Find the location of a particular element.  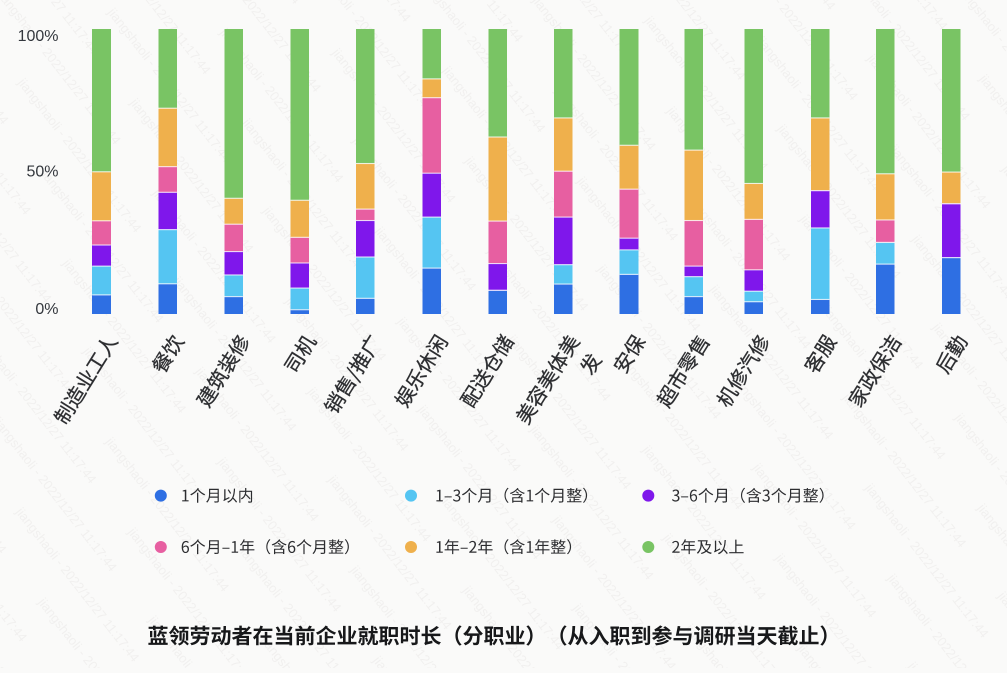

svg-text: 100% is located at coordinates (38, 36).